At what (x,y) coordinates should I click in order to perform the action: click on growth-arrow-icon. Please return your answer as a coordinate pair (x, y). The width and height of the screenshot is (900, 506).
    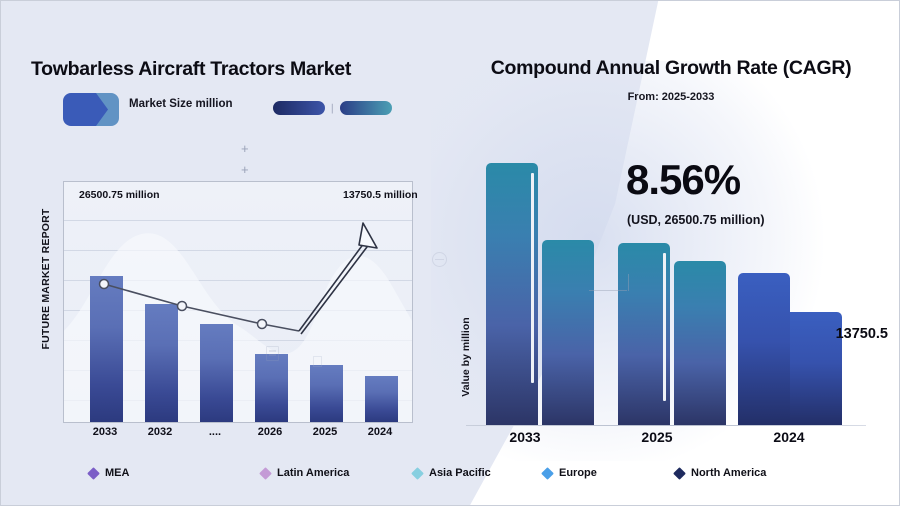
    Looking at the image, I should click on (338, 278).